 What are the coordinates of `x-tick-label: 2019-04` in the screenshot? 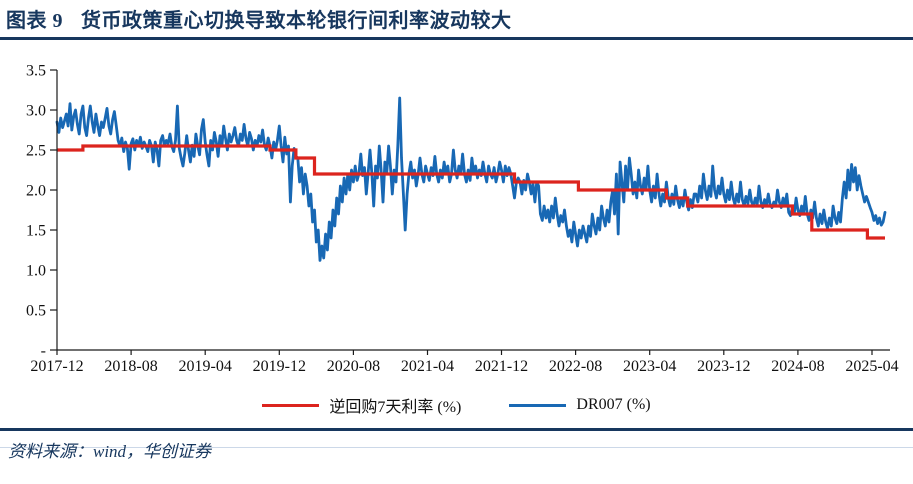 It's located at (205, 366).